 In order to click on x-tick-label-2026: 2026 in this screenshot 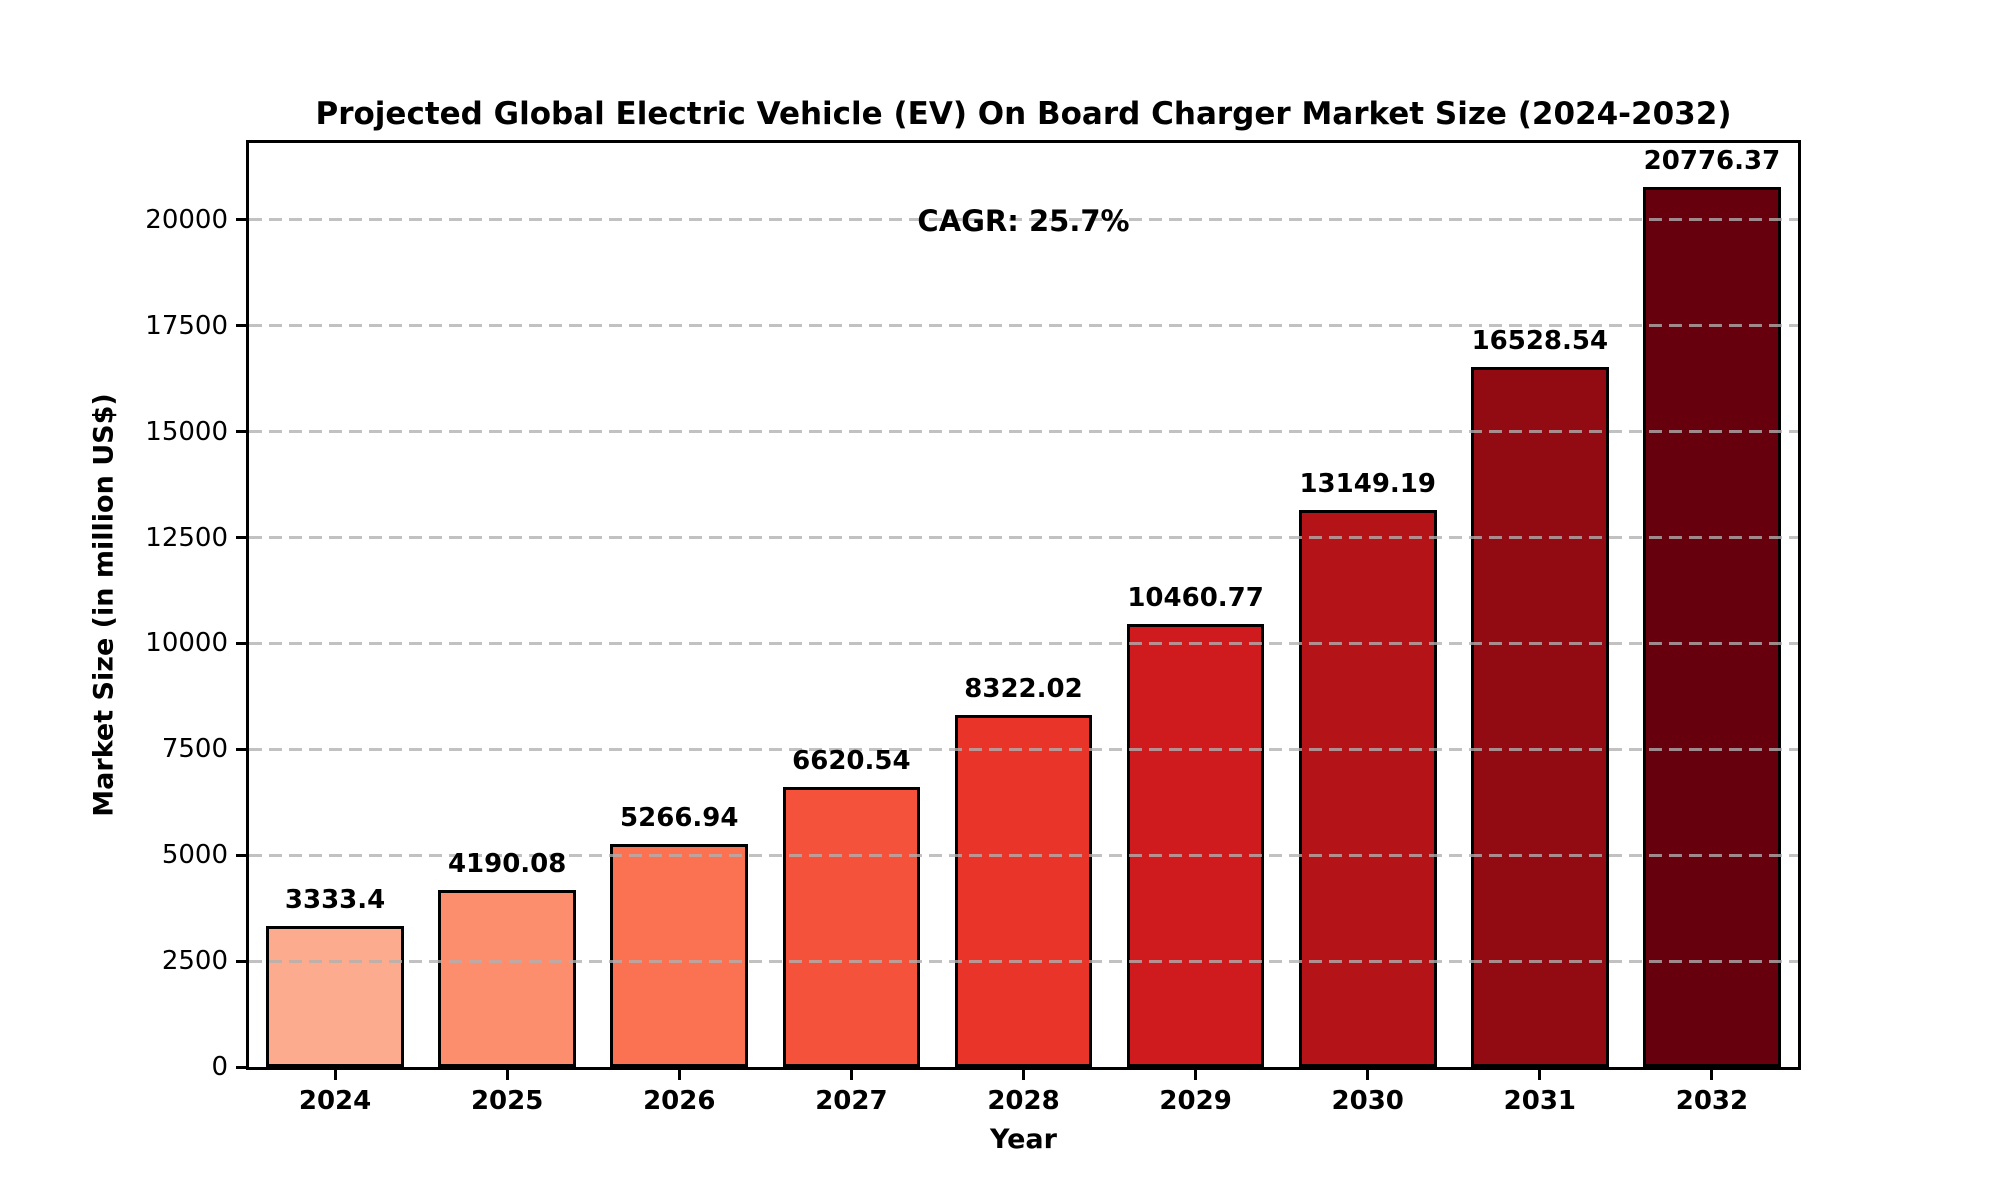, I will do `click(679, 1101)`.